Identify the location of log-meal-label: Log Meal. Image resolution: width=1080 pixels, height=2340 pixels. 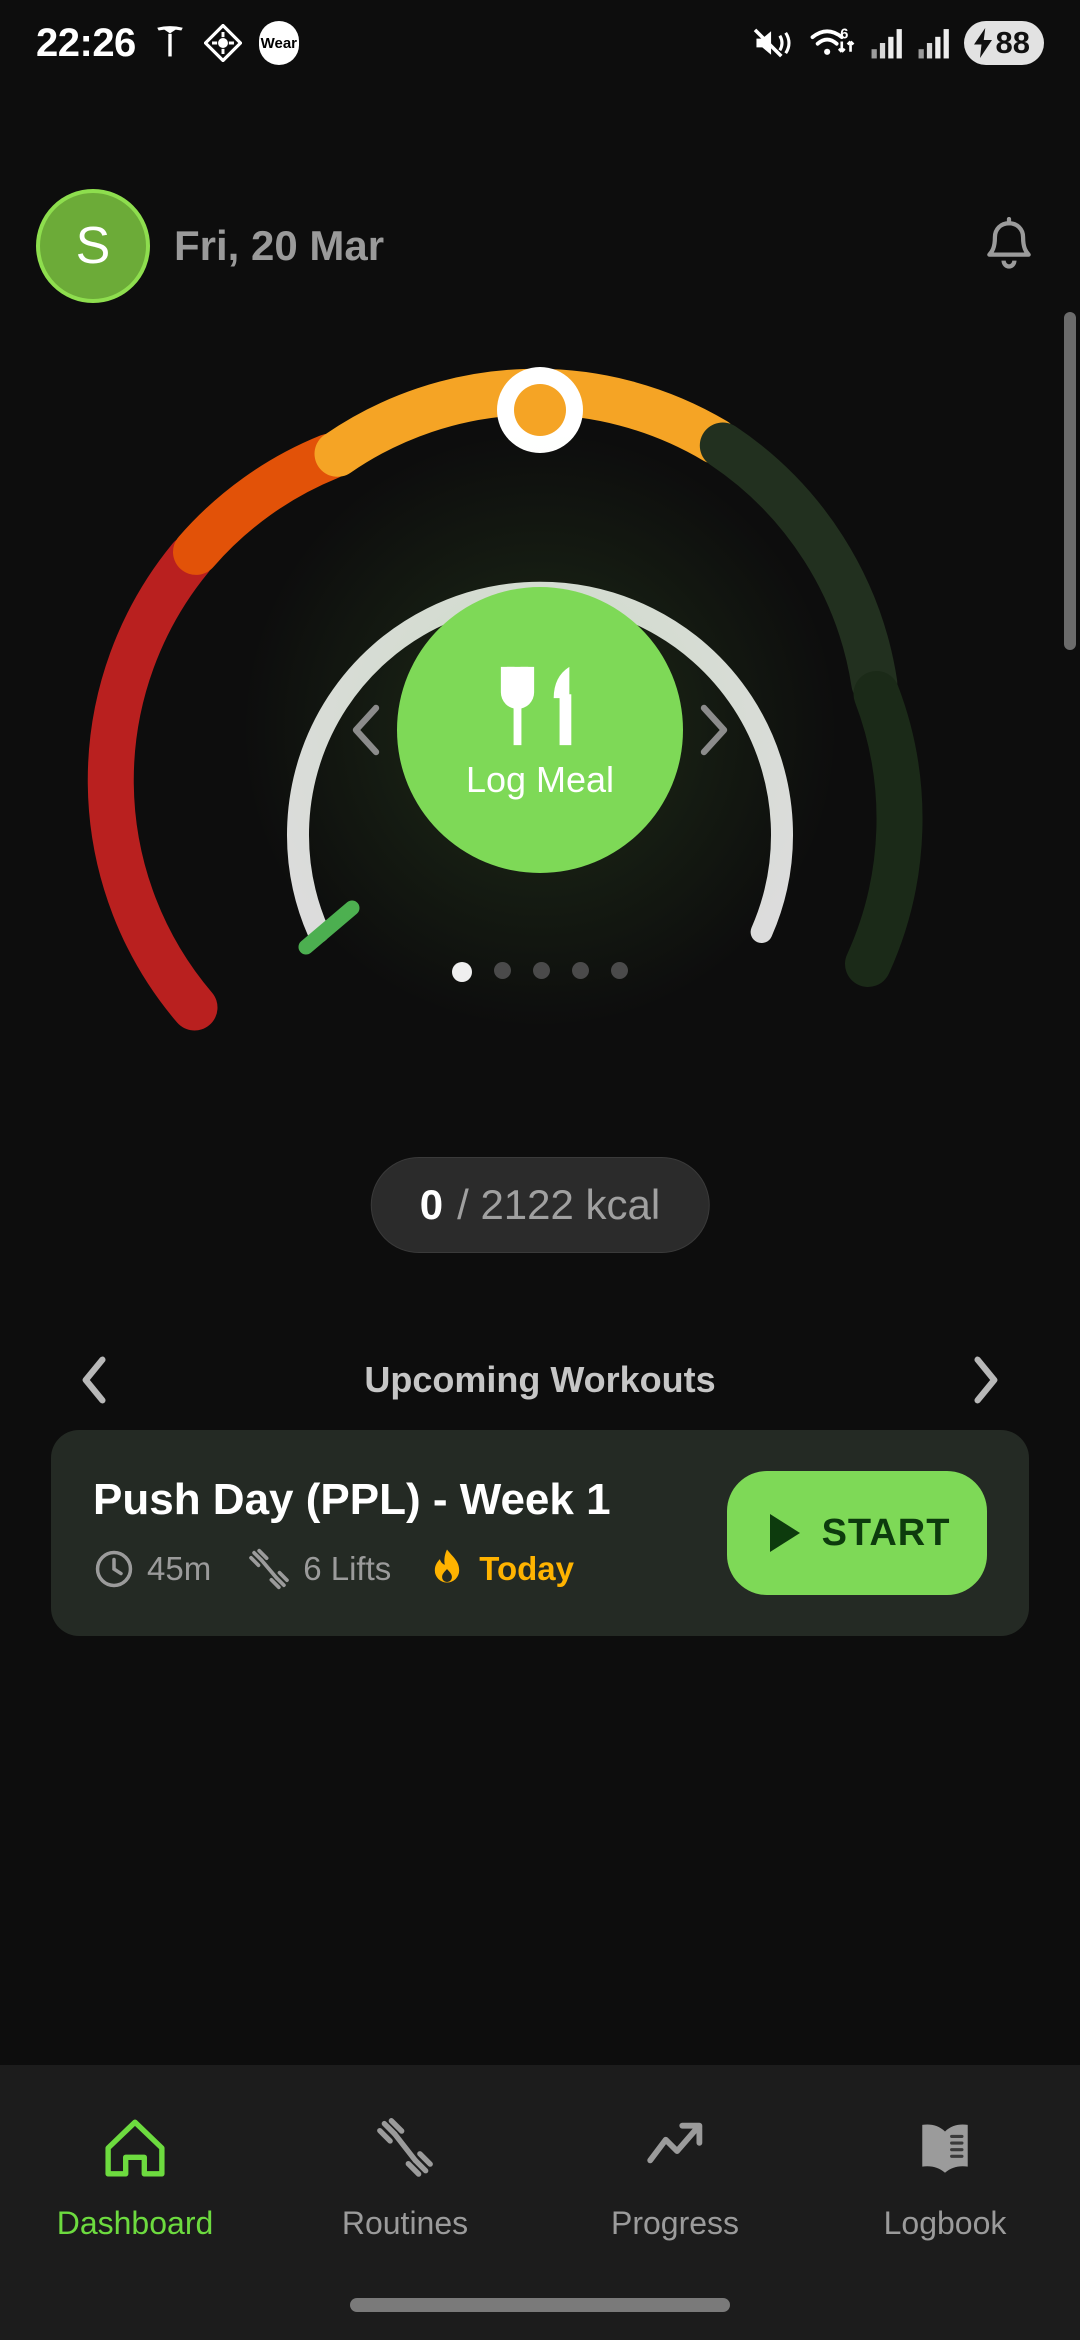
(540, 779).